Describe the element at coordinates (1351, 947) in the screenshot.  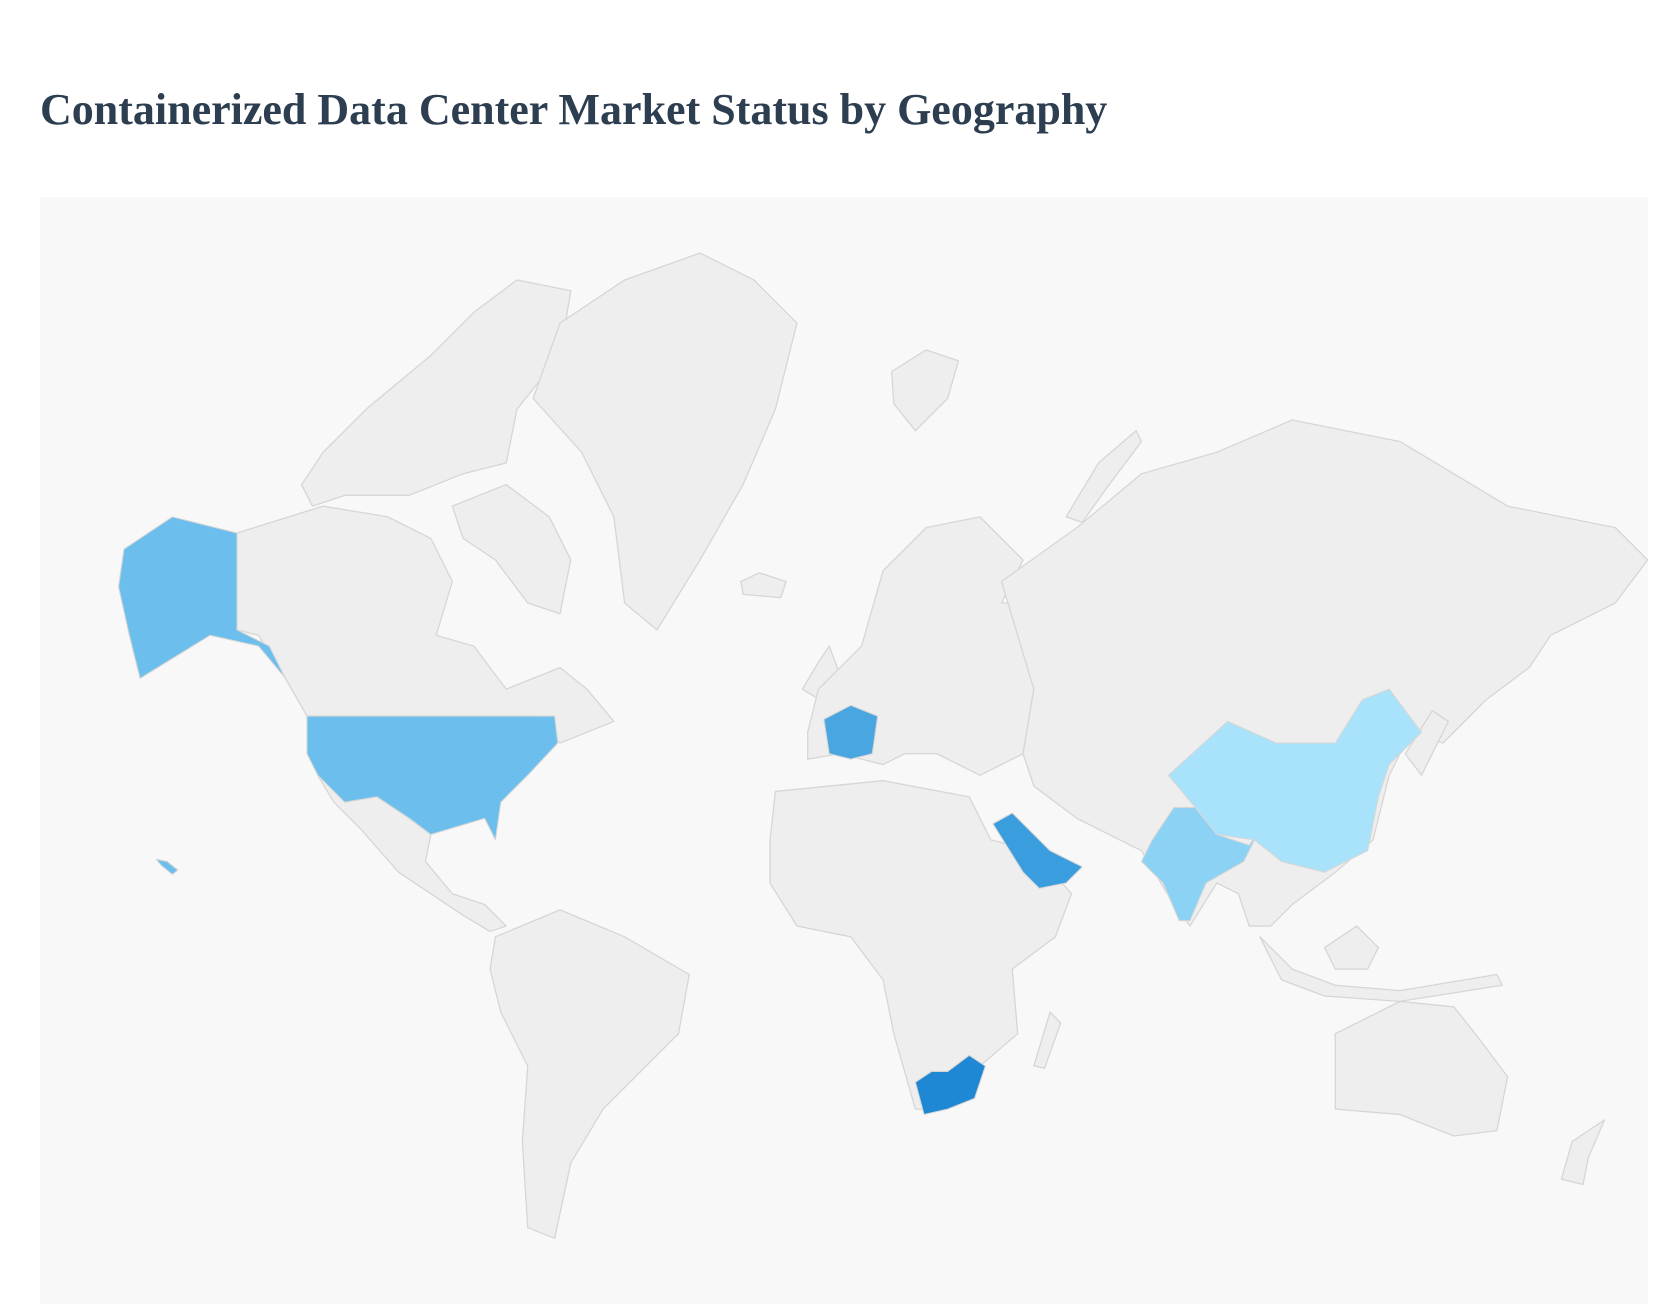
I see `region-borneo-philippines` at that location.